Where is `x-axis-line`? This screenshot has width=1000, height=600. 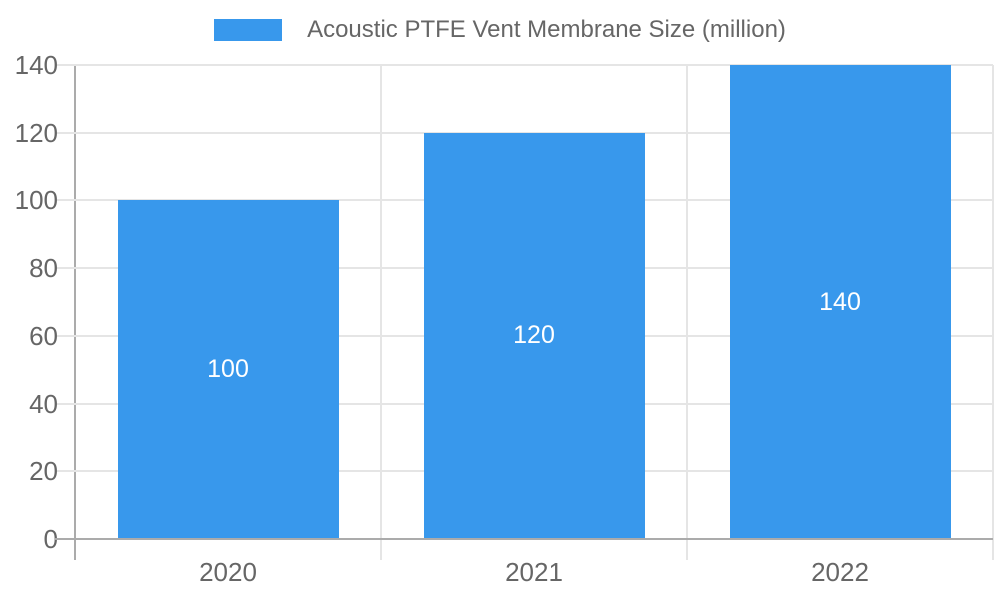 x-axis-line is located at coordinates (524, 539).